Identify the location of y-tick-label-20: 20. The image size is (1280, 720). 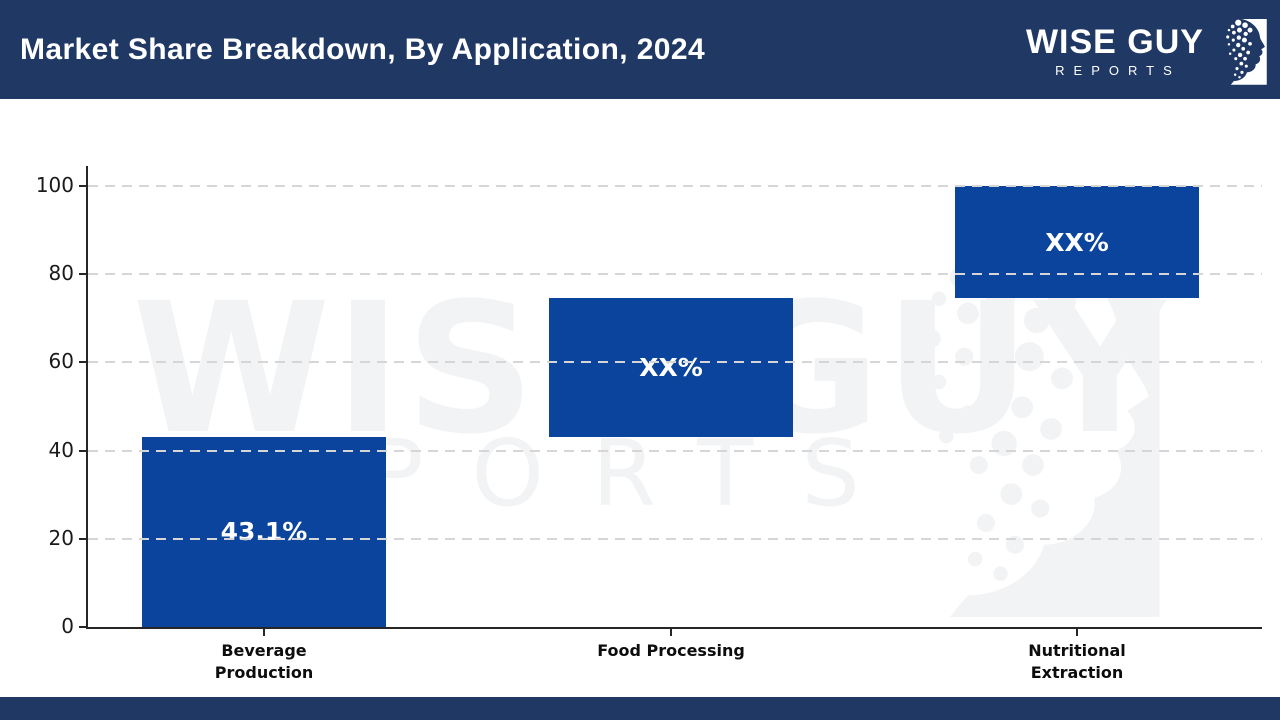
(61, 537).